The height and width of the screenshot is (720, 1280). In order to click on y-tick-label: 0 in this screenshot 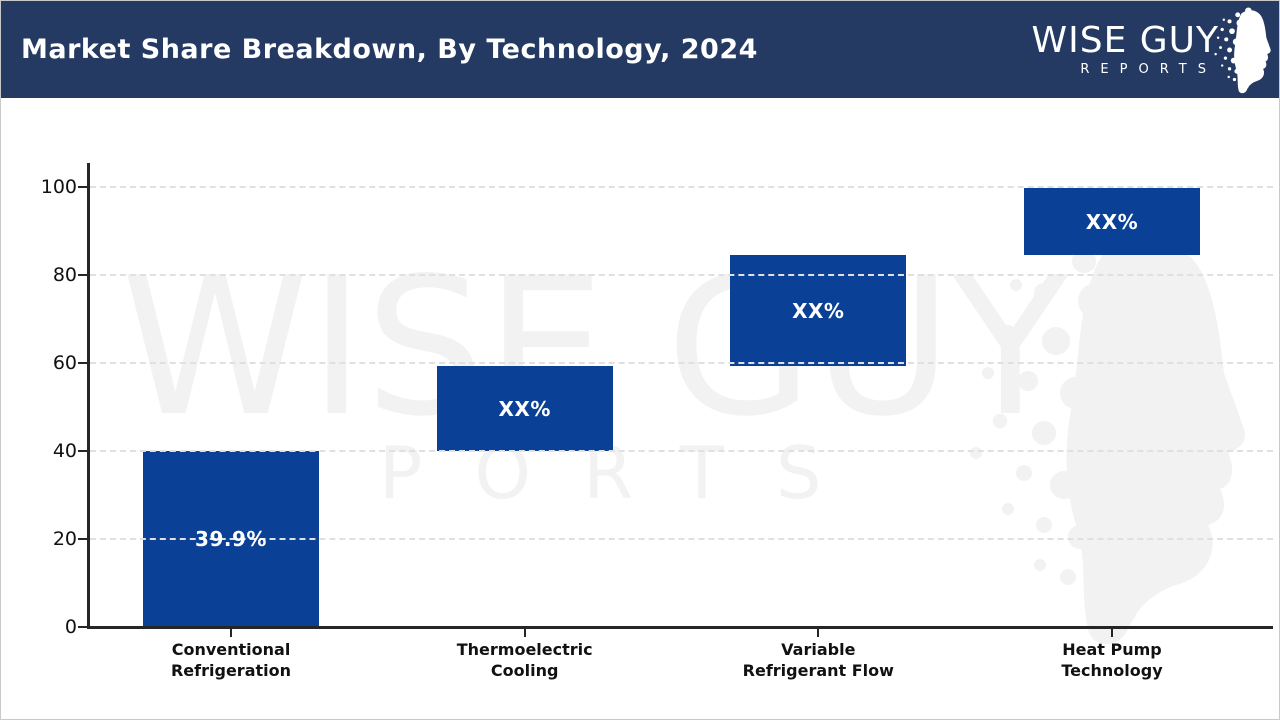, I will do `click(70, 627)`.